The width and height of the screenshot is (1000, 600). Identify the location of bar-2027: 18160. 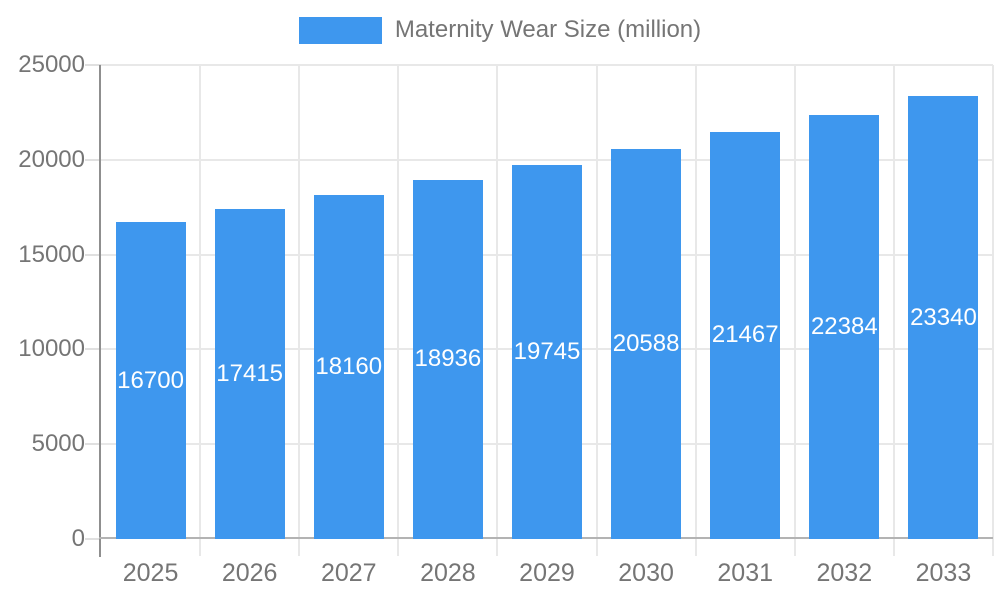
(348, 366).